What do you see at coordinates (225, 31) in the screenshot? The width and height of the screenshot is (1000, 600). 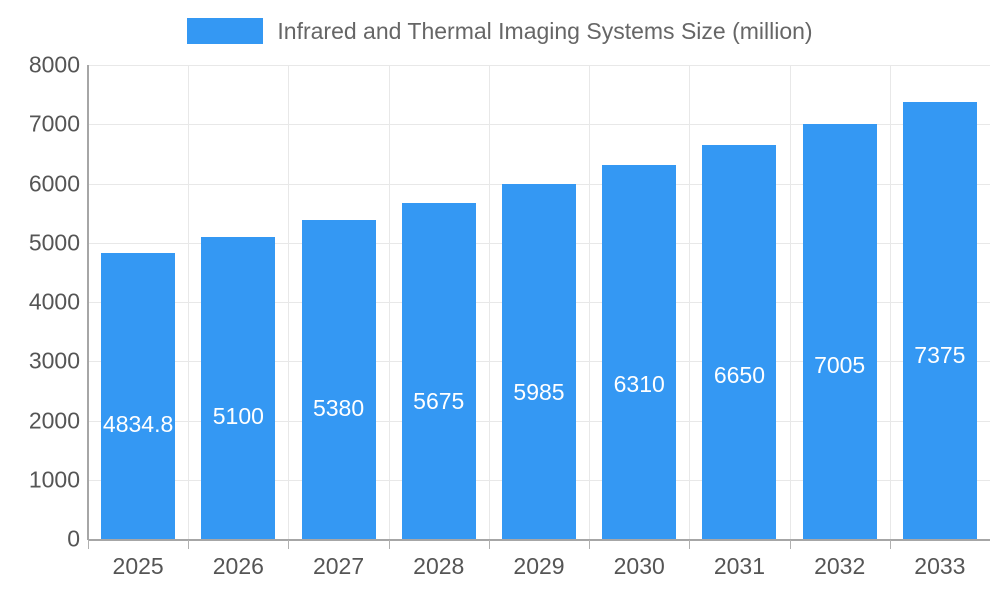 I see `legend-color-swatch` at bounding box center [225, 31].